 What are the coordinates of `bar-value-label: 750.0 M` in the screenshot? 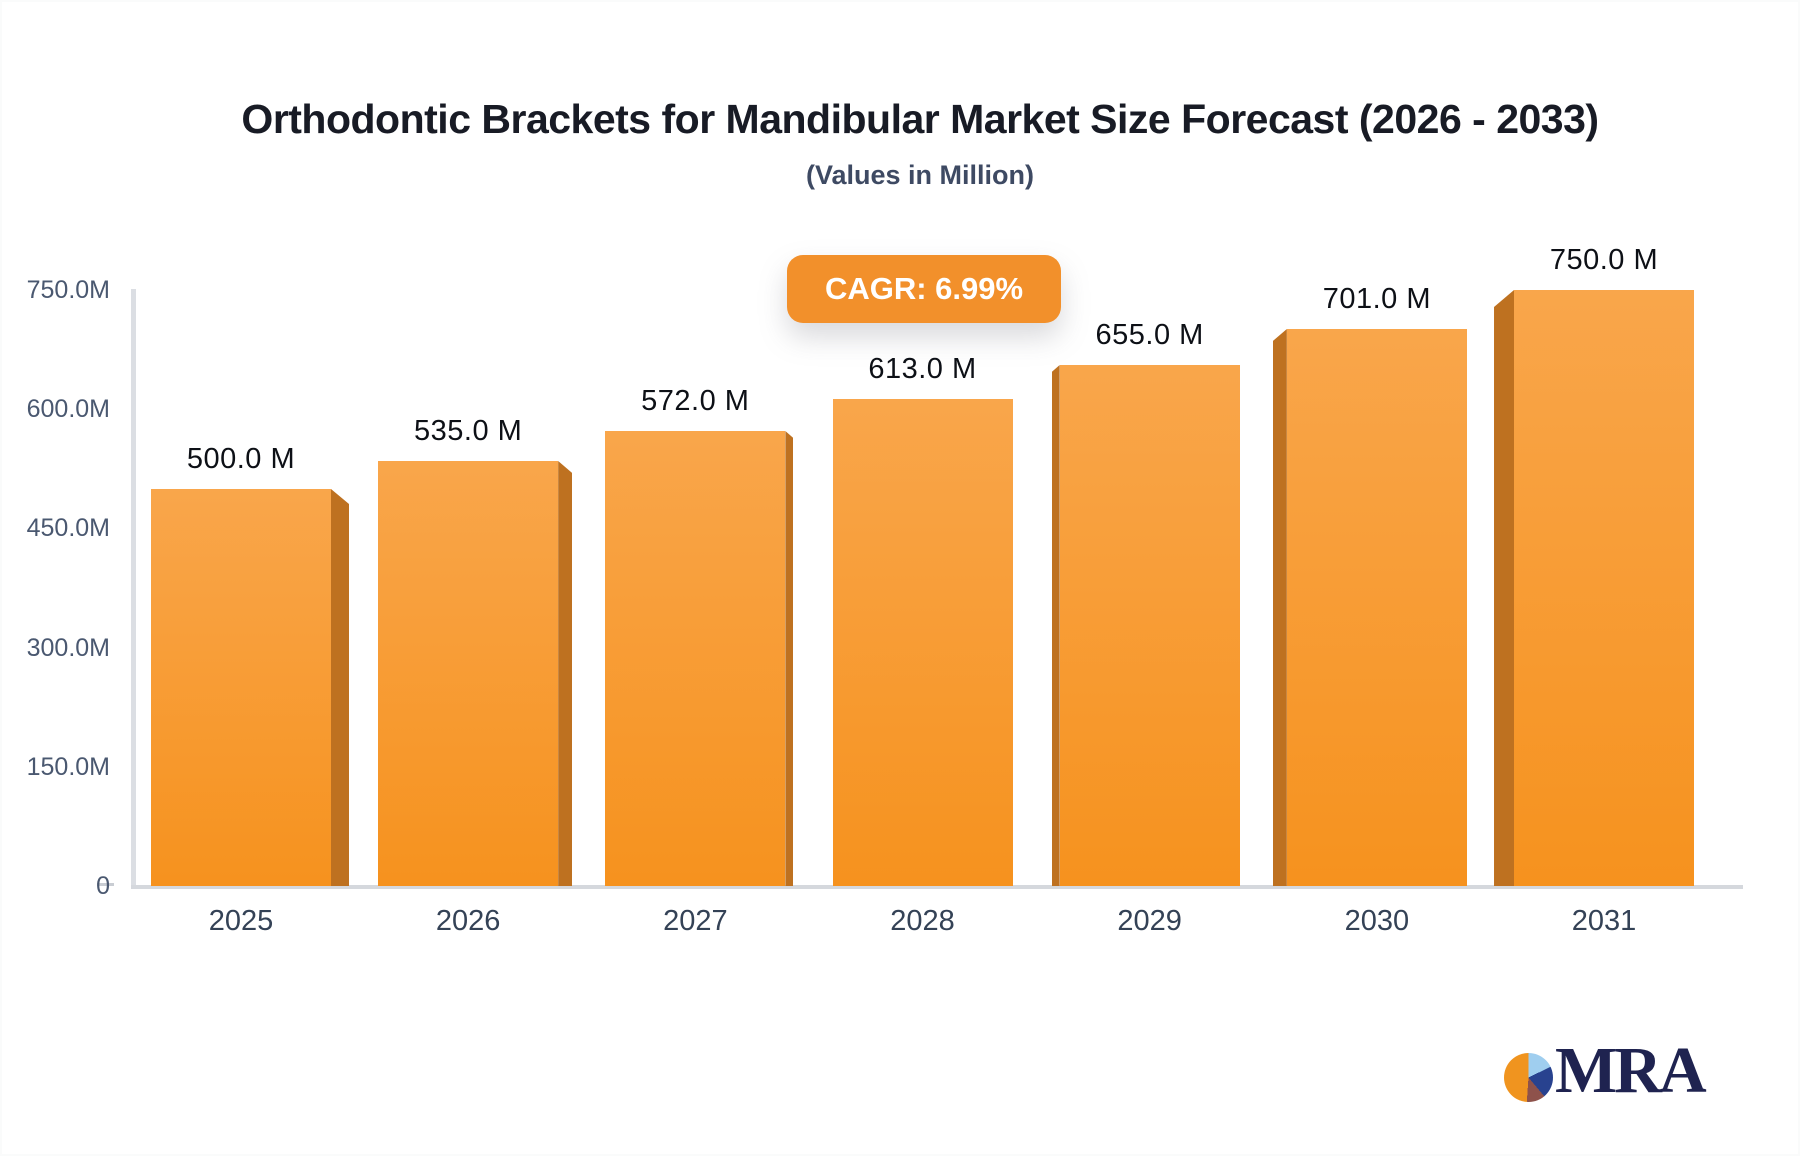 It's located at (1604, 260).